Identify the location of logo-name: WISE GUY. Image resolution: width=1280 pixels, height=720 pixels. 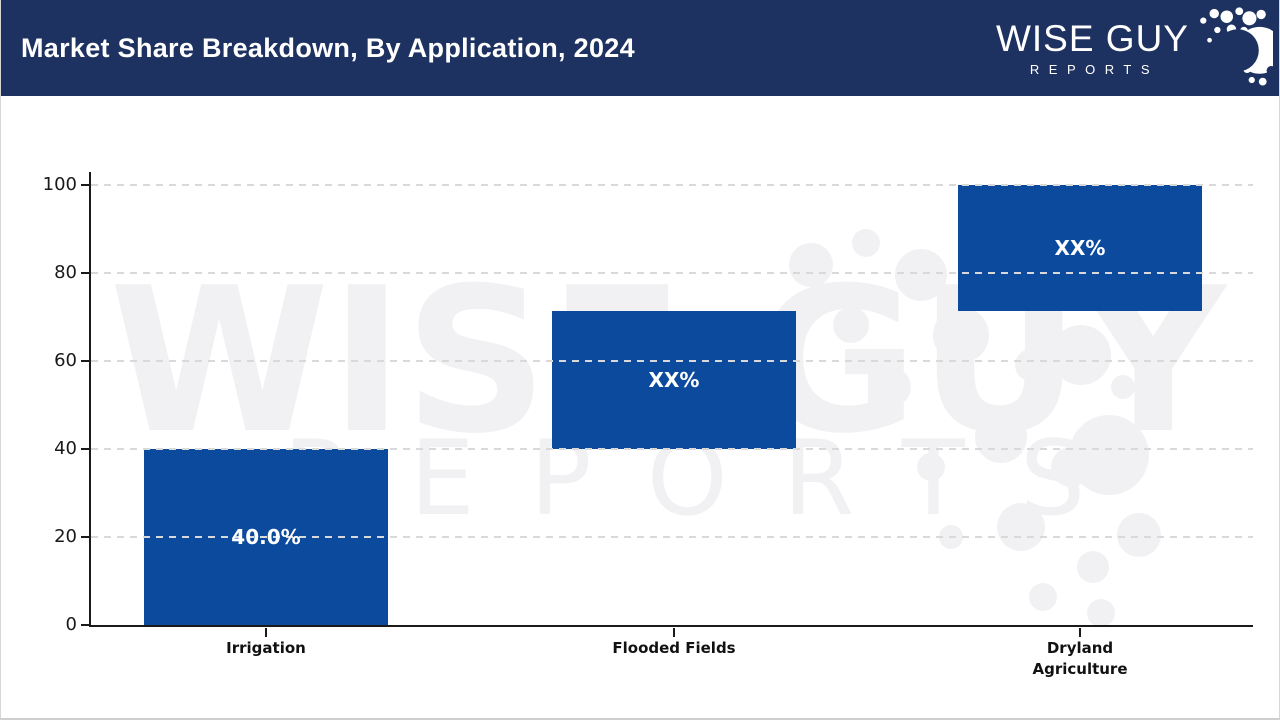
(1092, 38).